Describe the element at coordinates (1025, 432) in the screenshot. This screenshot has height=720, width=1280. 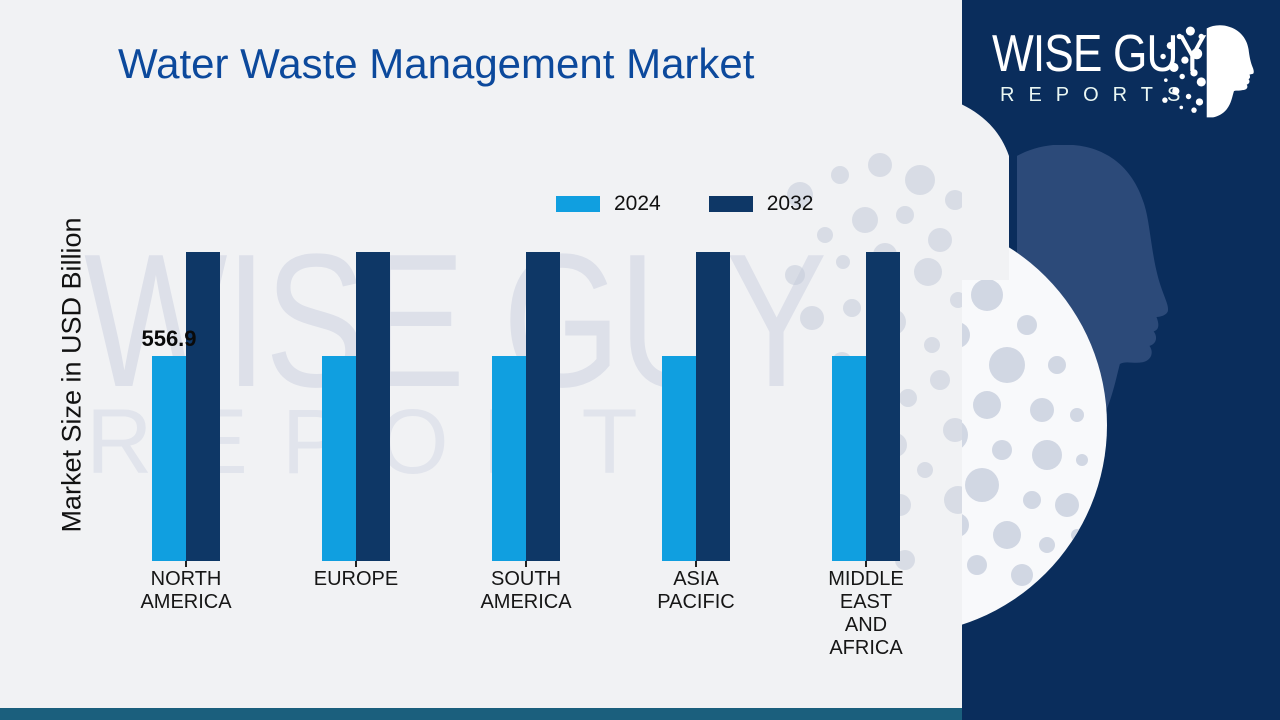
I see `circle-dotted-face` at that location.